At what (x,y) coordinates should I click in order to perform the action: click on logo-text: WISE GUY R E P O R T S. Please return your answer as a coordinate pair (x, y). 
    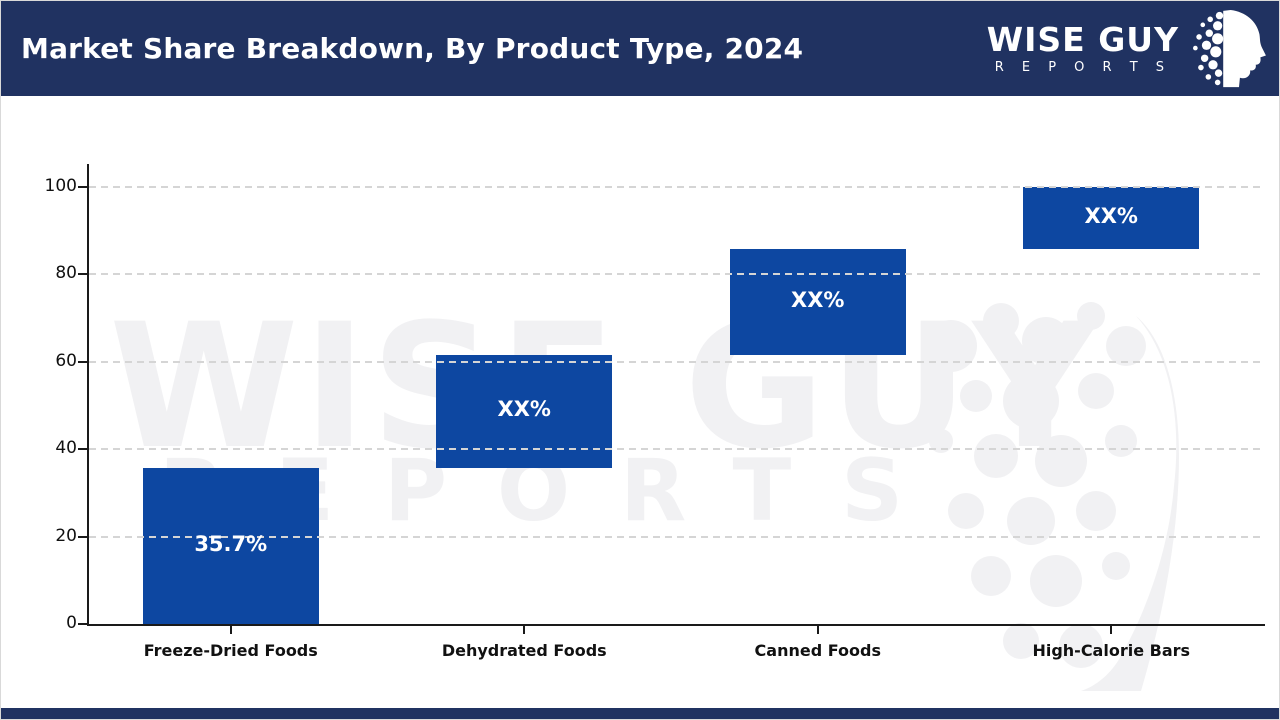
    Looking at the image, I should click on (1083, 49).